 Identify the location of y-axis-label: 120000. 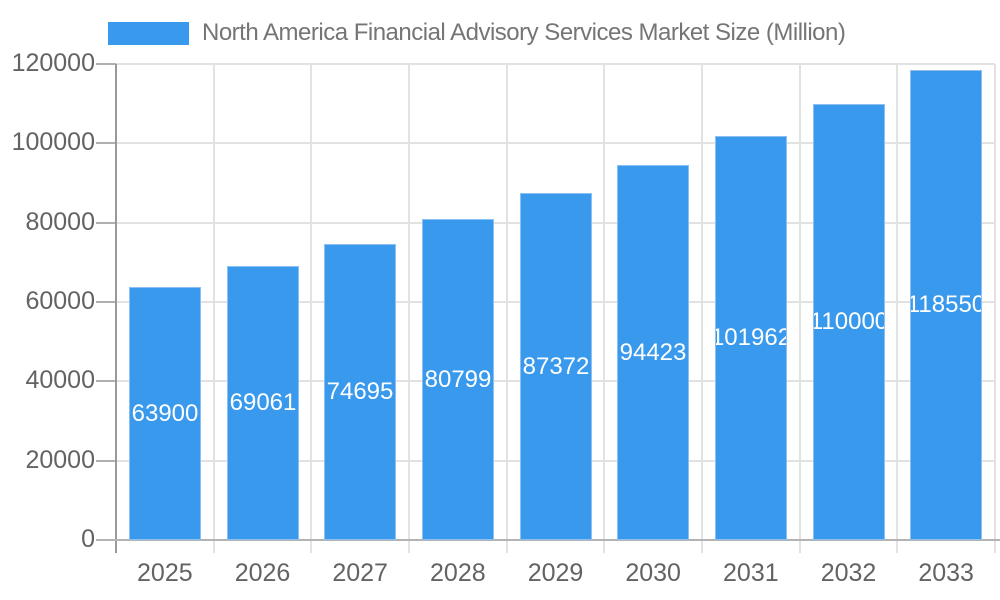
(53, 63).